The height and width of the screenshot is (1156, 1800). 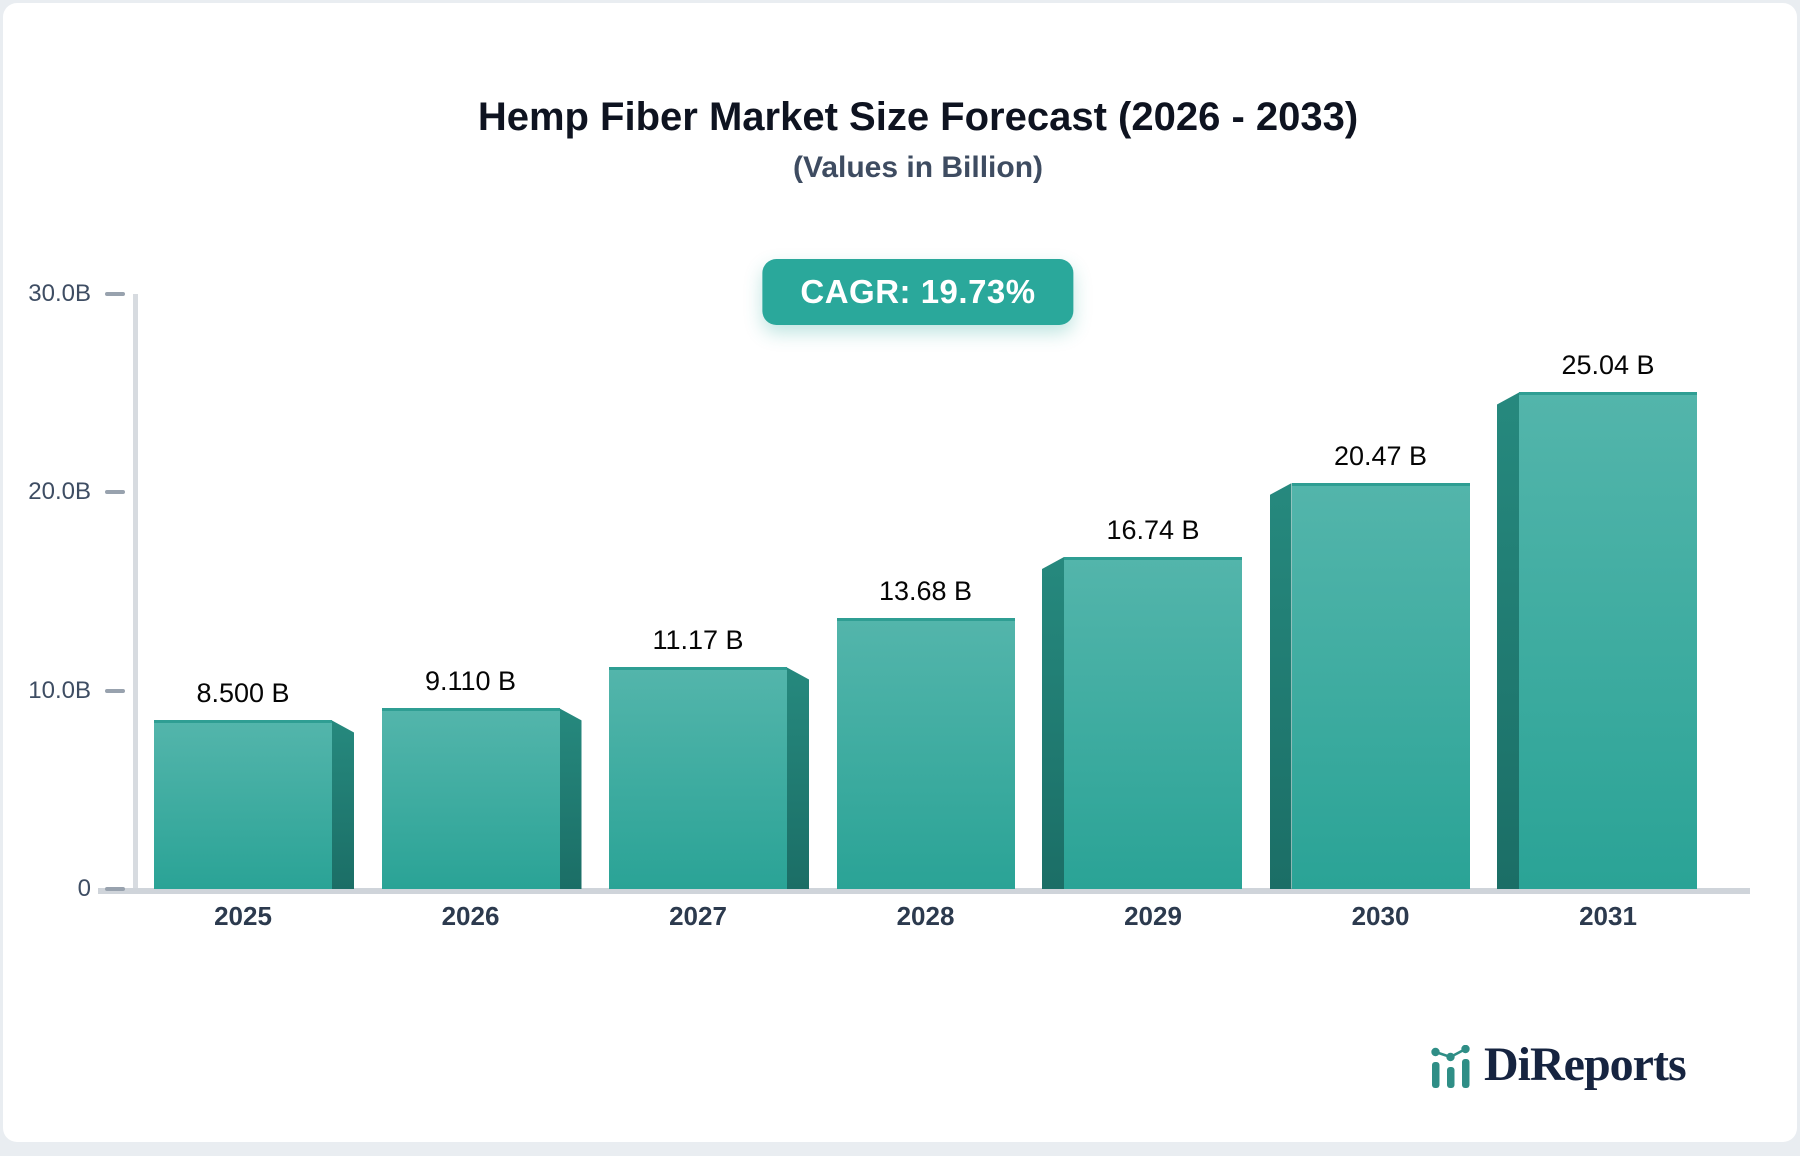 I want to click on bar-value-label: 13.68 B, so click(x=925, y=590).